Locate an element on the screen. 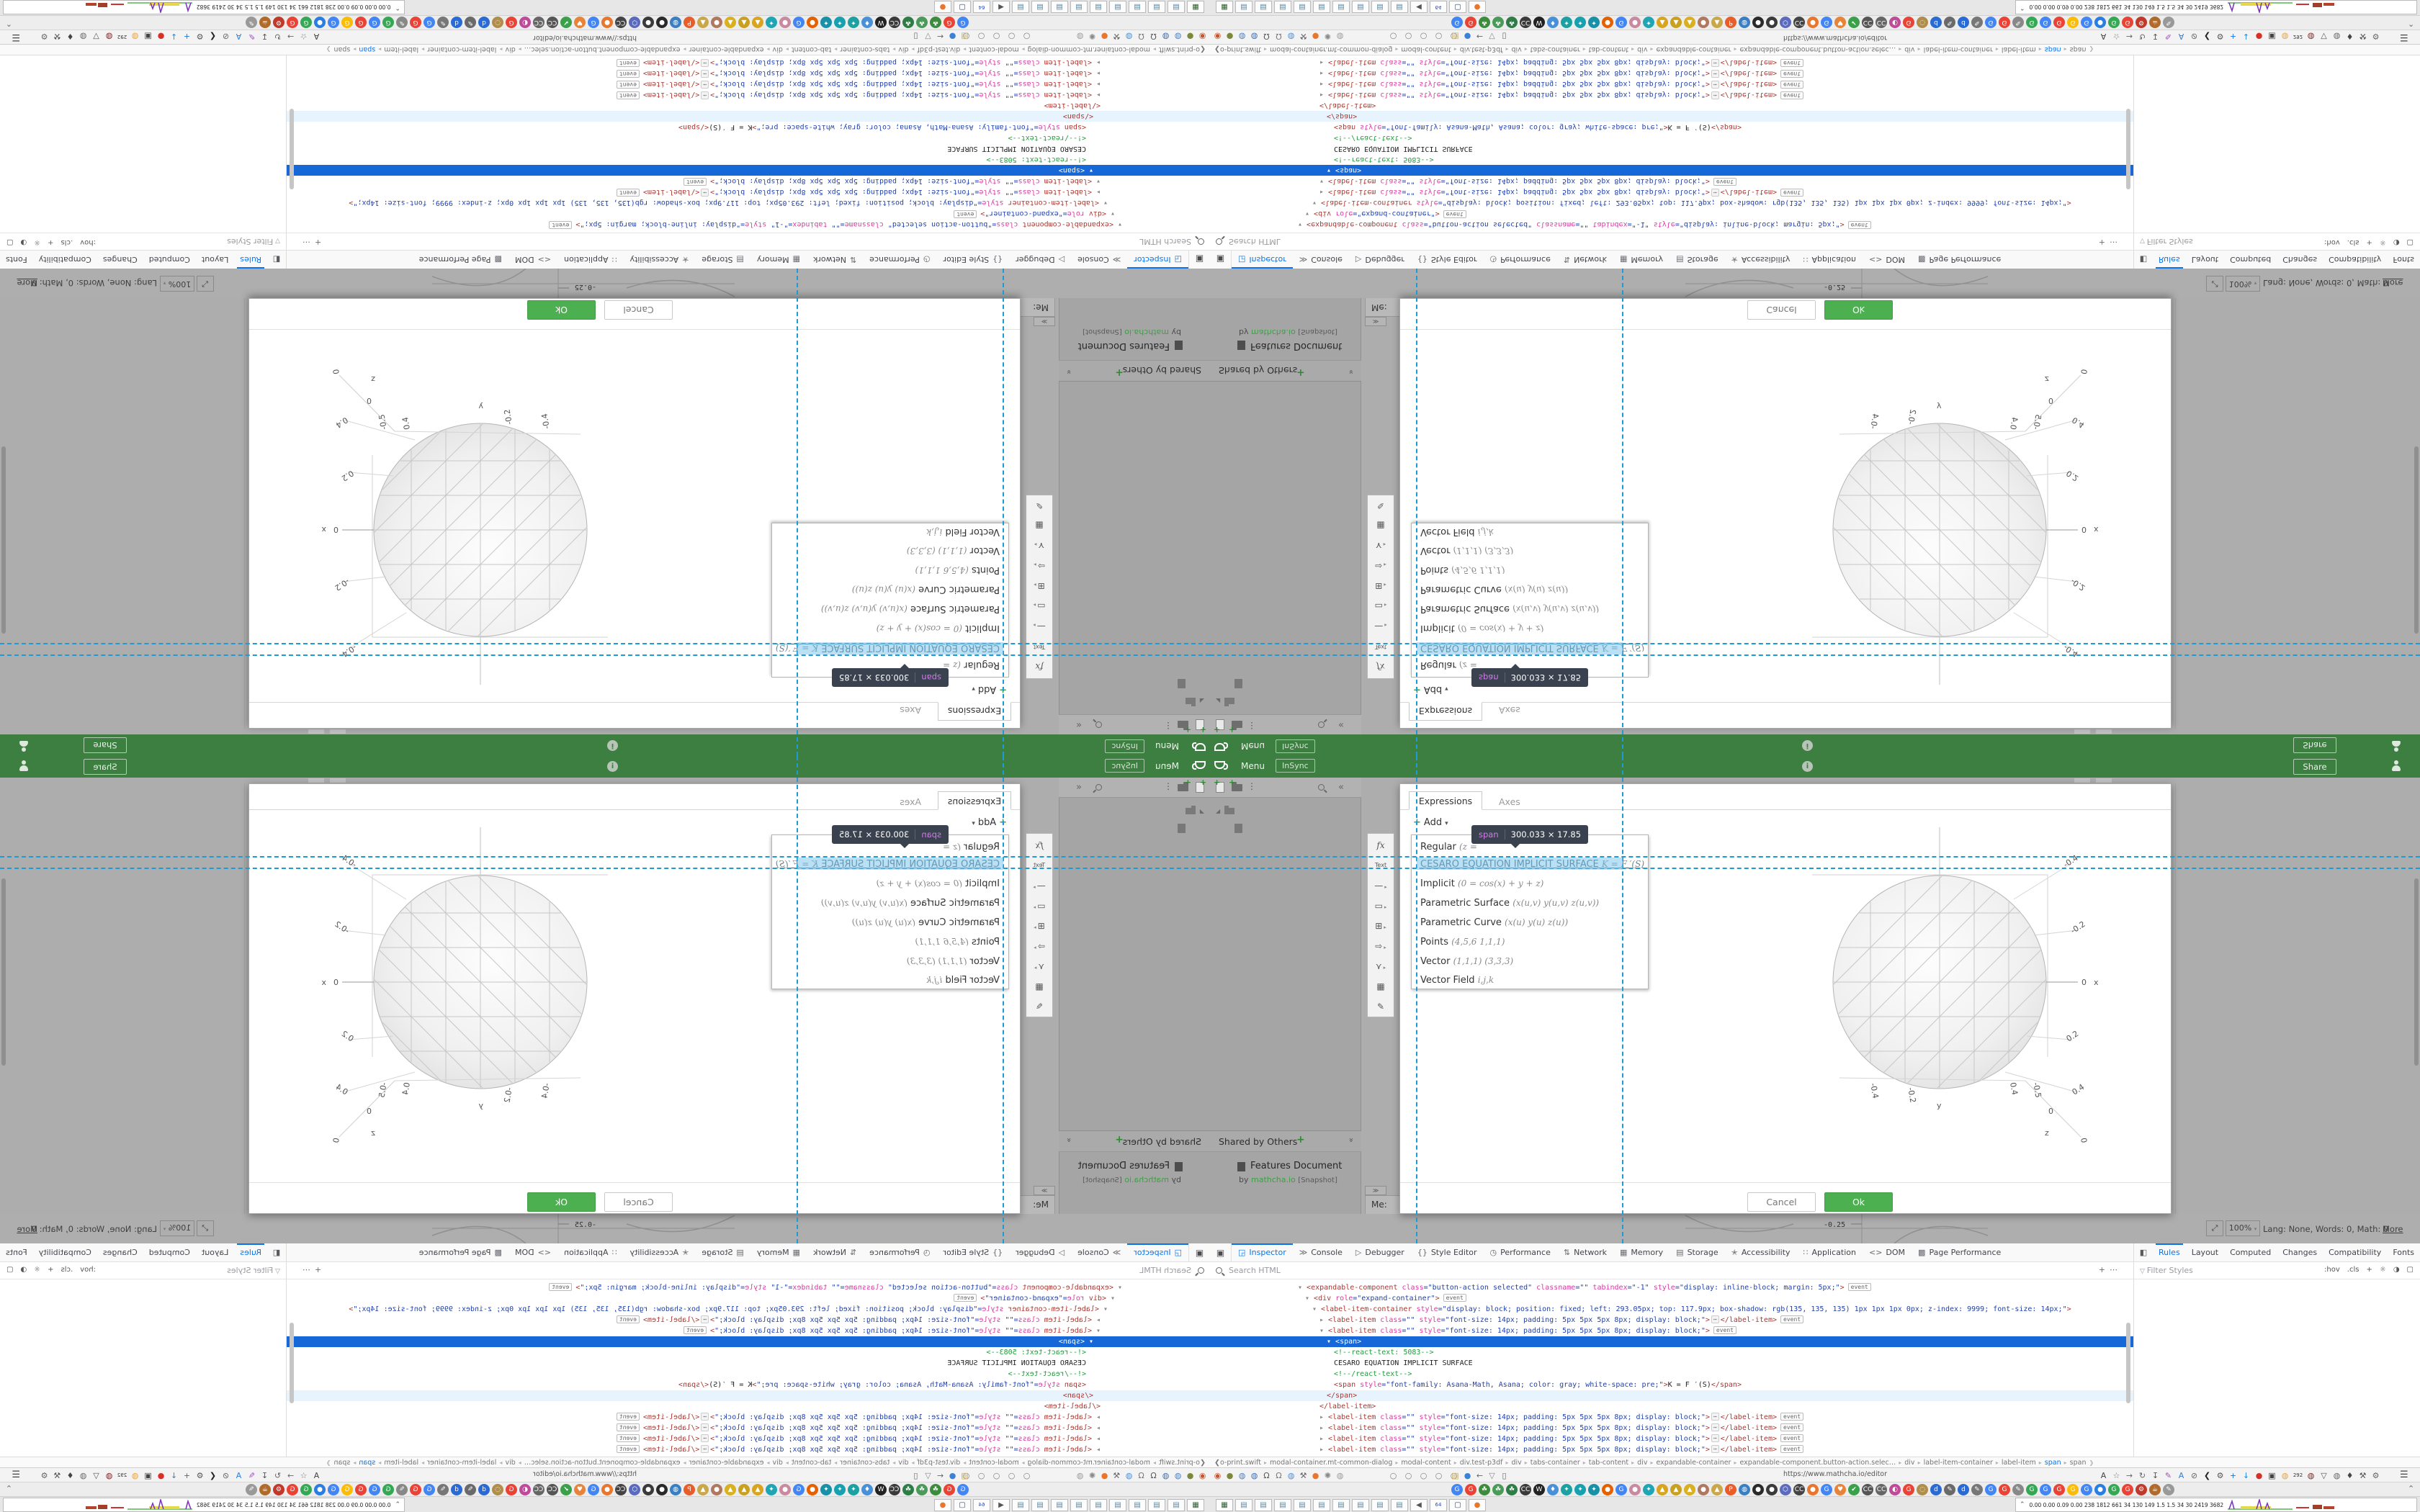  rule-button: ☼ is located at coordinates (37, 242).